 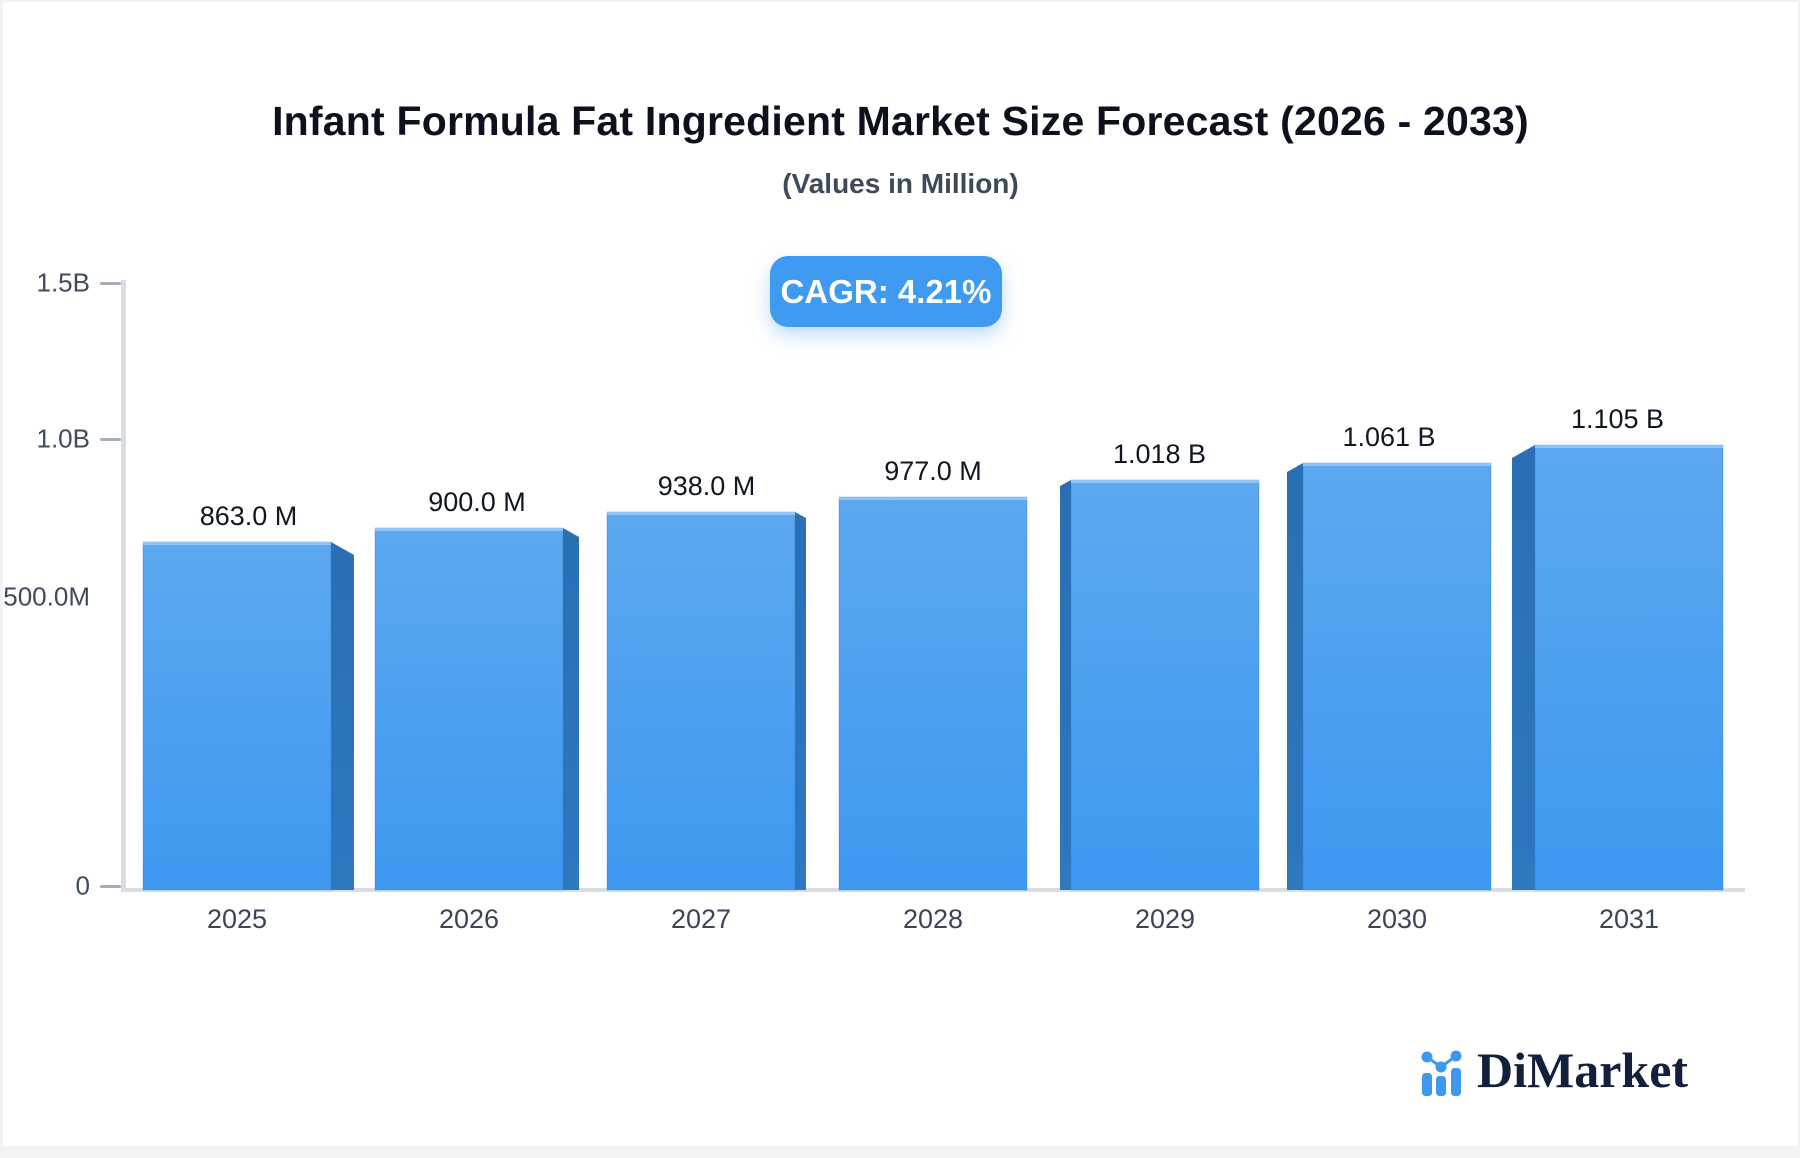 I want to click on x-tick-label-2028: 2028, so click(x=933, y=919).